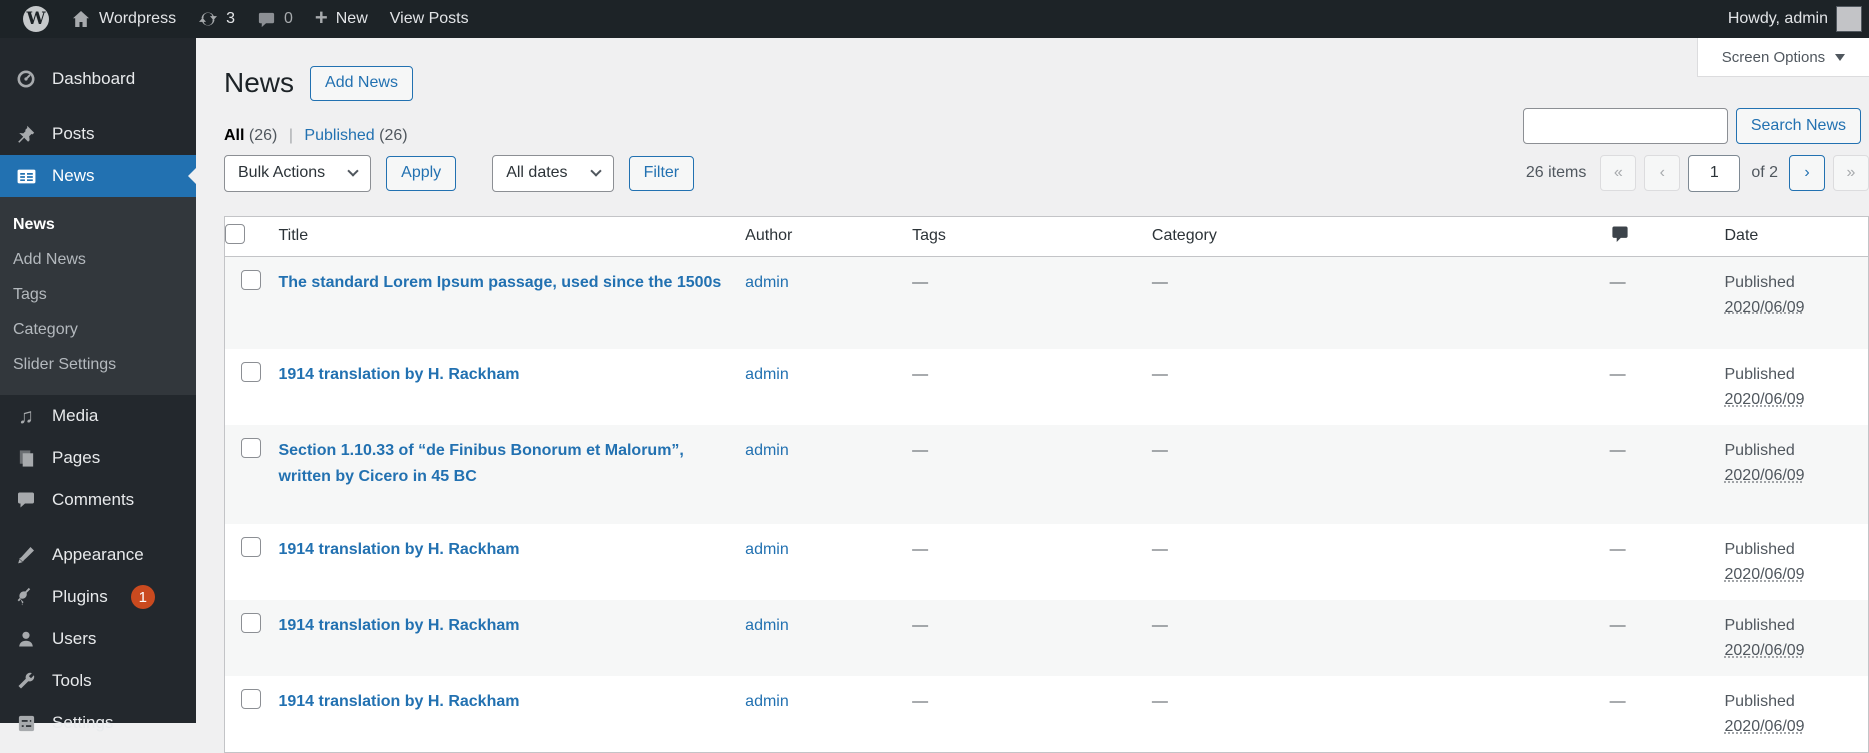 Image resolution: width=1869 pixels, height=753 pixels. What do you see at coordinates (26, 134) in the screenshot?
I see `pushpin-icon` at bounding box center [26, 134].